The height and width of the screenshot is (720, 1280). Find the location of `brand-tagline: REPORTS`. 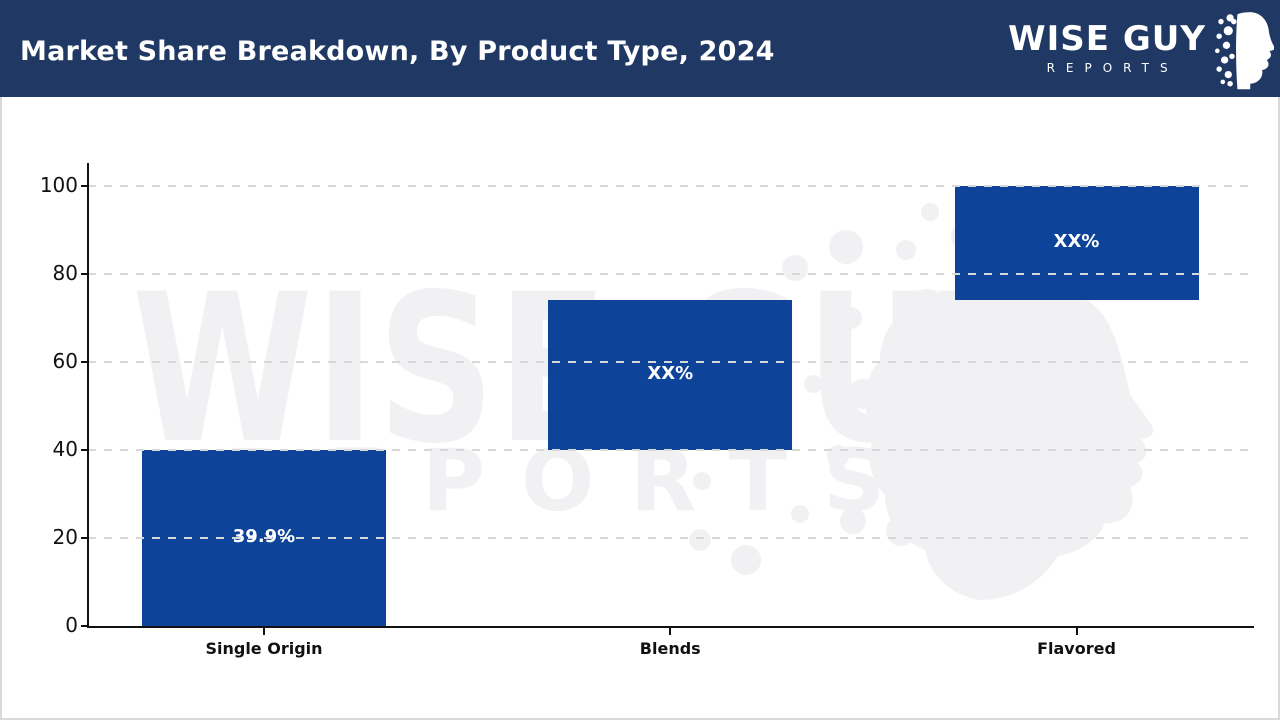

brand-tagline: REPORTS is located at coordinates (1112, 68).